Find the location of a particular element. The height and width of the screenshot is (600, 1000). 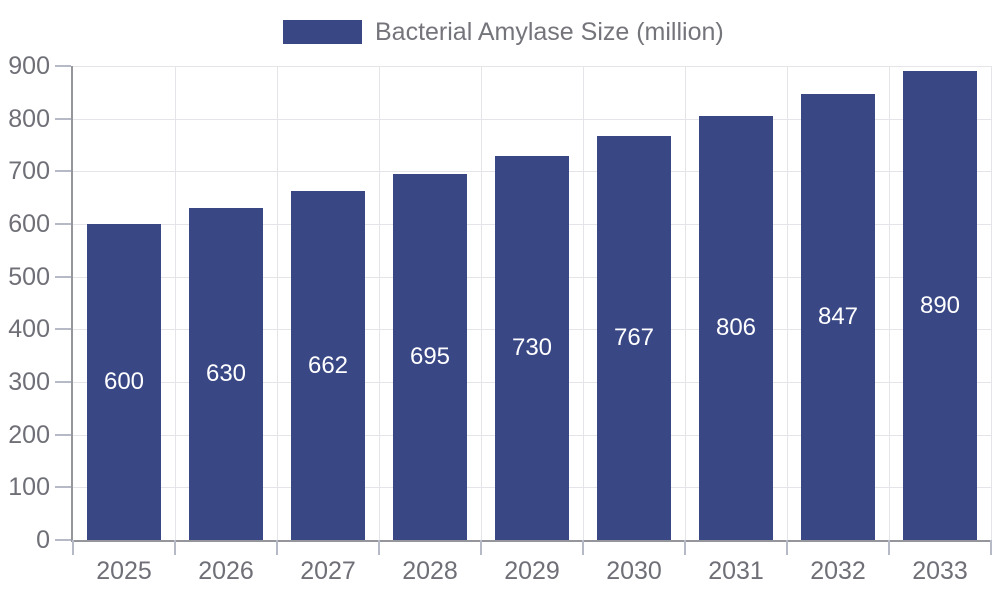

bar-2033: 890 is located at coordinates (940, 305).